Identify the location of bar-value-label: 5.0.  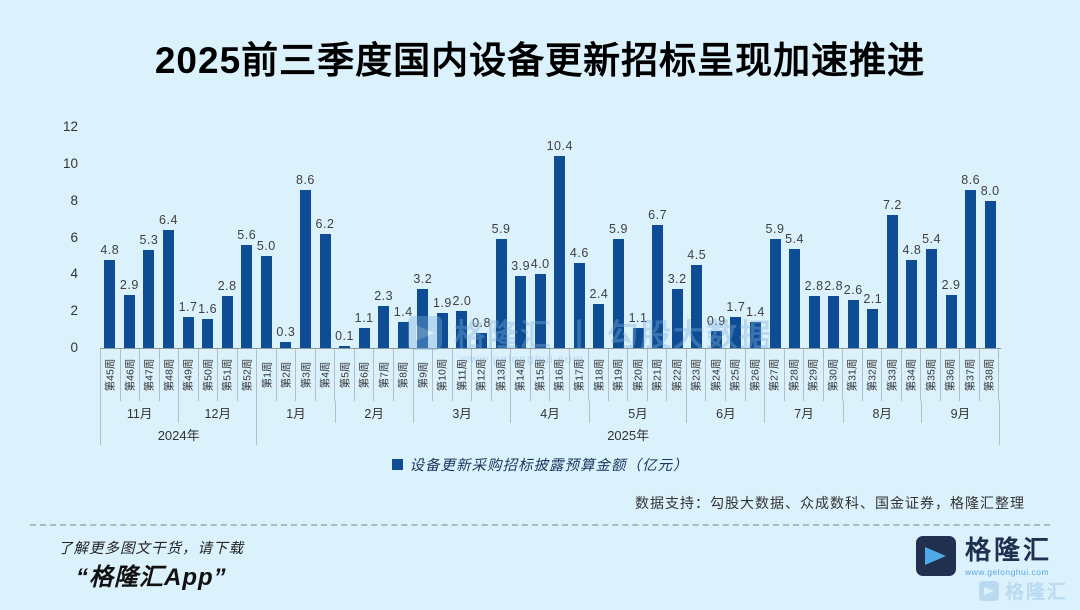
(266, 245).